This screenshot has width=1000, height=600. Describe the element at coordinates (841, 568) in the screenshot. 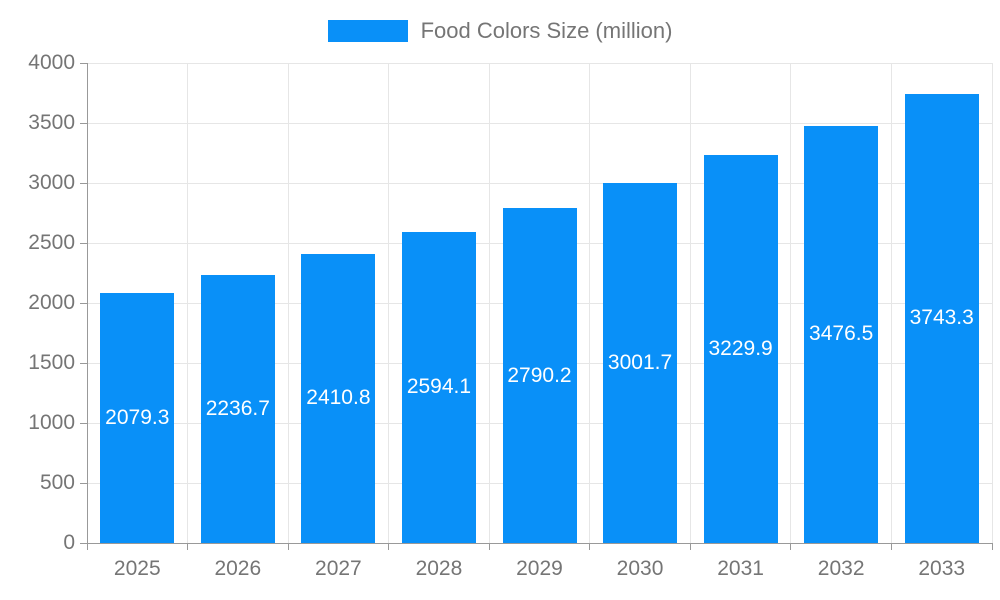

I see `x-axis-label: 2032` at that location.